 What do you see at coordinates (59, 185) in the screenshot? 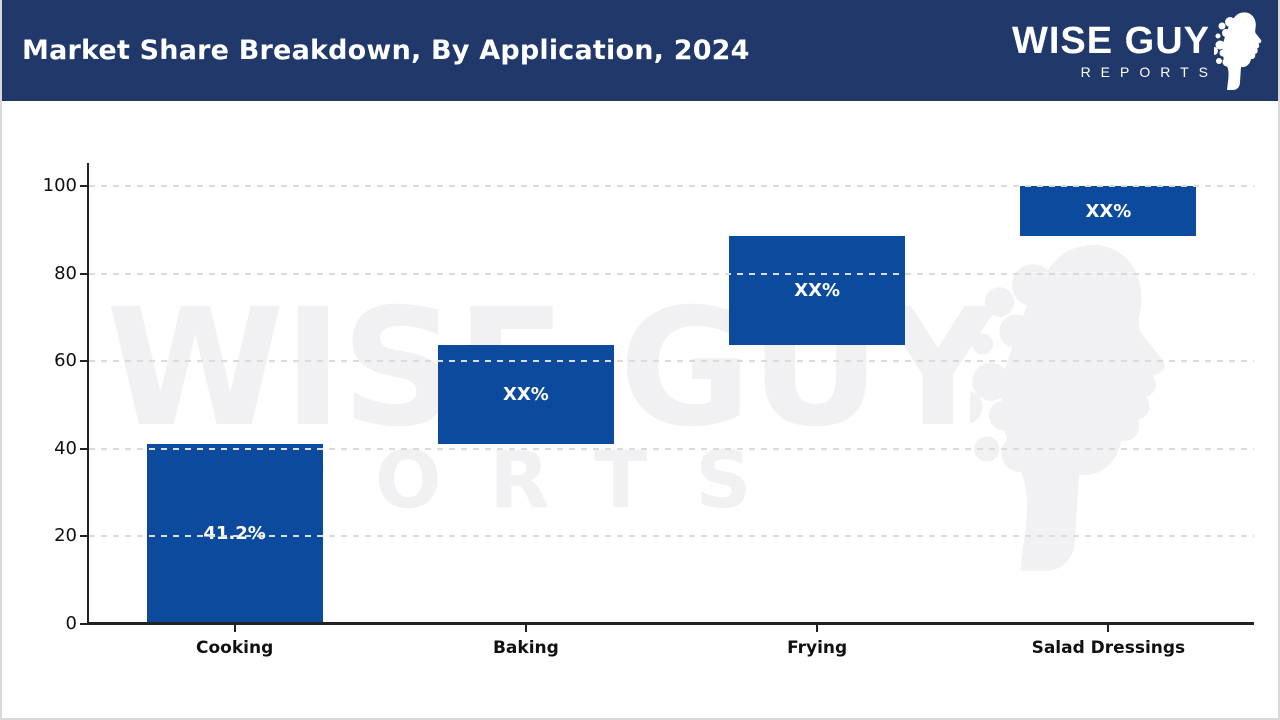
I see `y-tick-label-100: 100` at bounding box center [59, 185].